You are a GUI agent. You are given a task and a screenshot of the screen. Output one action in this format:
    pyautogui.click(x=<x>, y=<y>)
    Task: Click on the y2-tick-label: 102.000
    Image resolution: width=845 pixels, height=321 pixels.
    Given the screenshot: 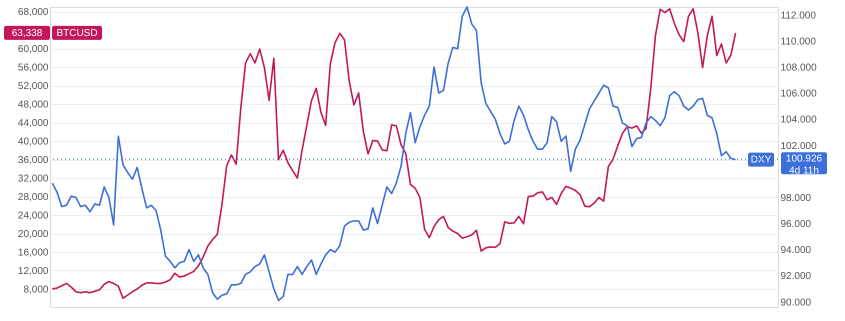 What is the action you would take?
    pyautogui.click(x=799, y=146)
    